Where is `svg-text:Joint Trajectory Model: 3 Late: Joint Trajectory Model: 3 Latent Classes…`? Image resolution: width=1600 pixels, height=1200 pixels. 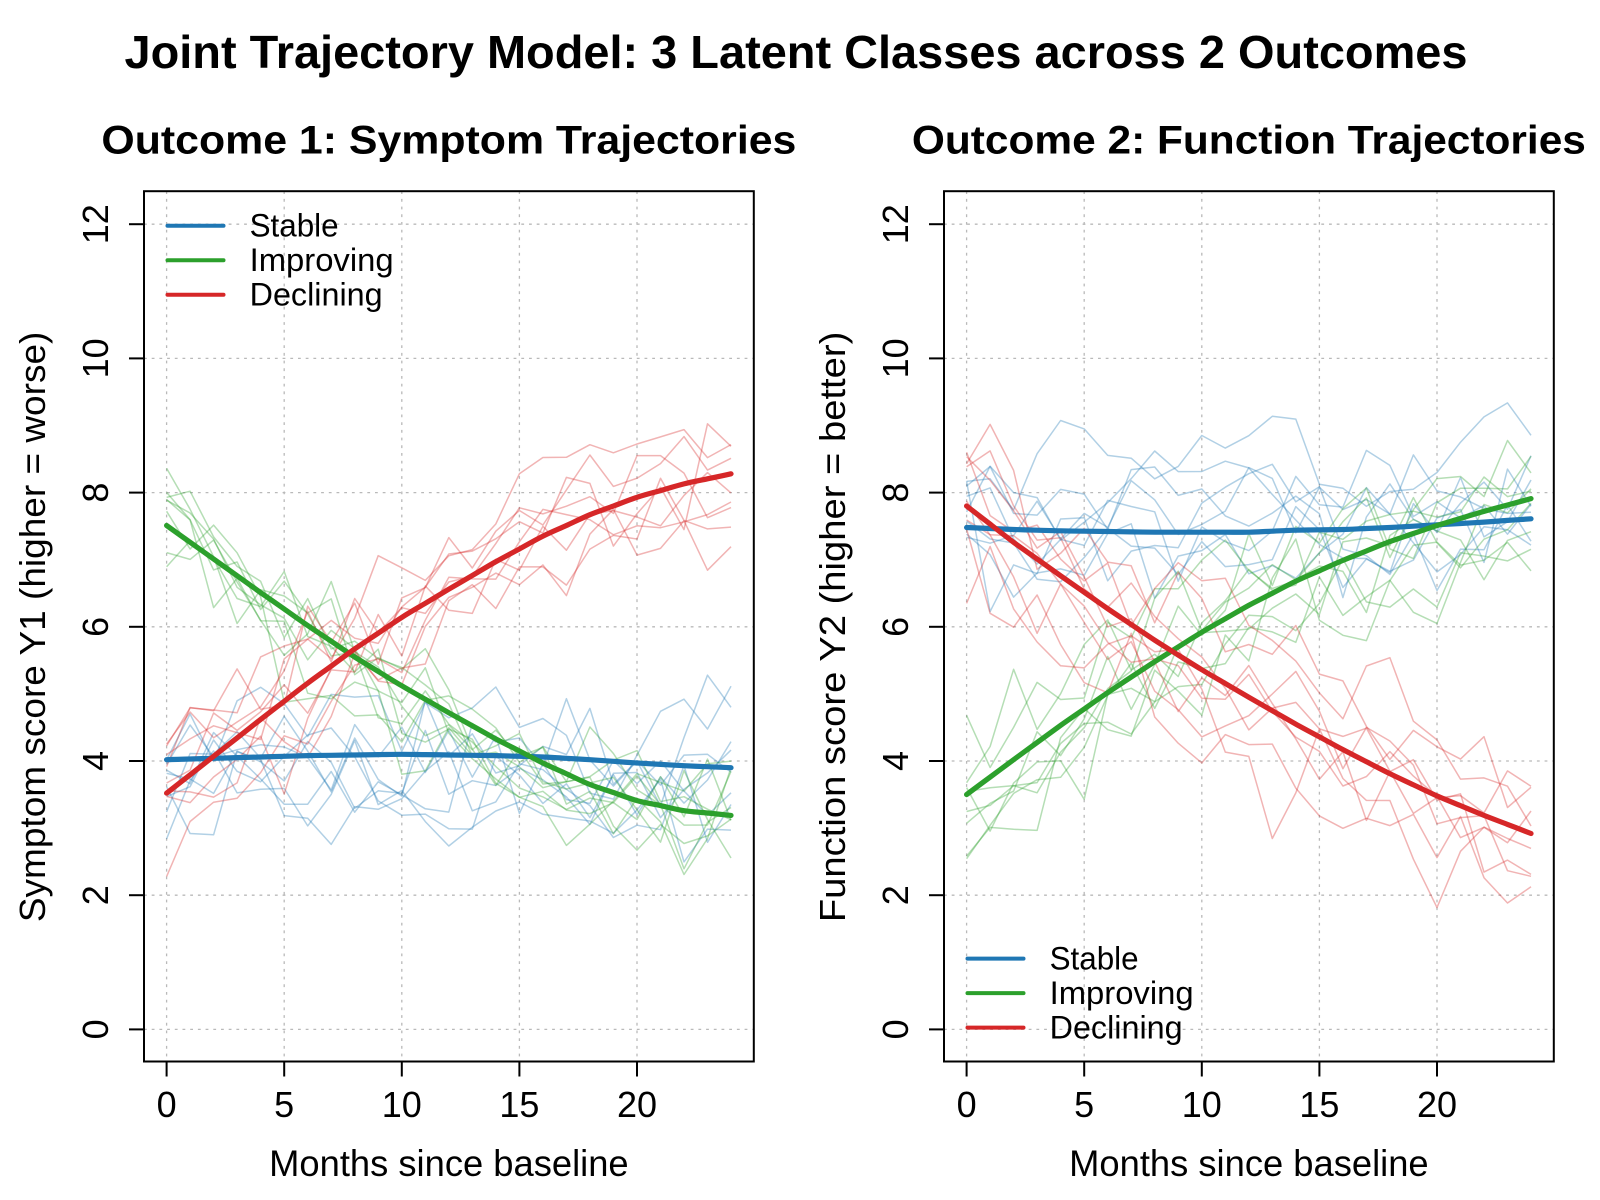 svg-text:Joint Trajectory Model: 3 Late: Joint Trajectory Model: 3 Latent Classes… is located at coordinates (796, 52).